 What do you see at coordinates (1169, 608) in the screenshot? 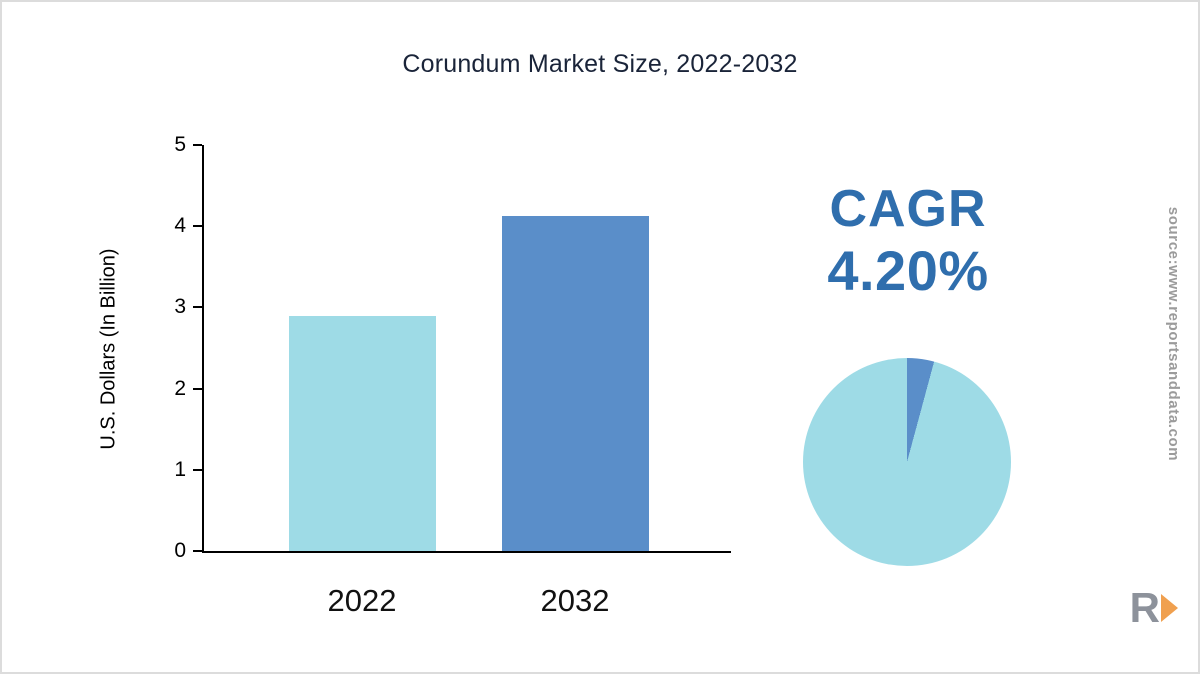
I see `logo-mark-icon` at bounding box center [1169, 608].